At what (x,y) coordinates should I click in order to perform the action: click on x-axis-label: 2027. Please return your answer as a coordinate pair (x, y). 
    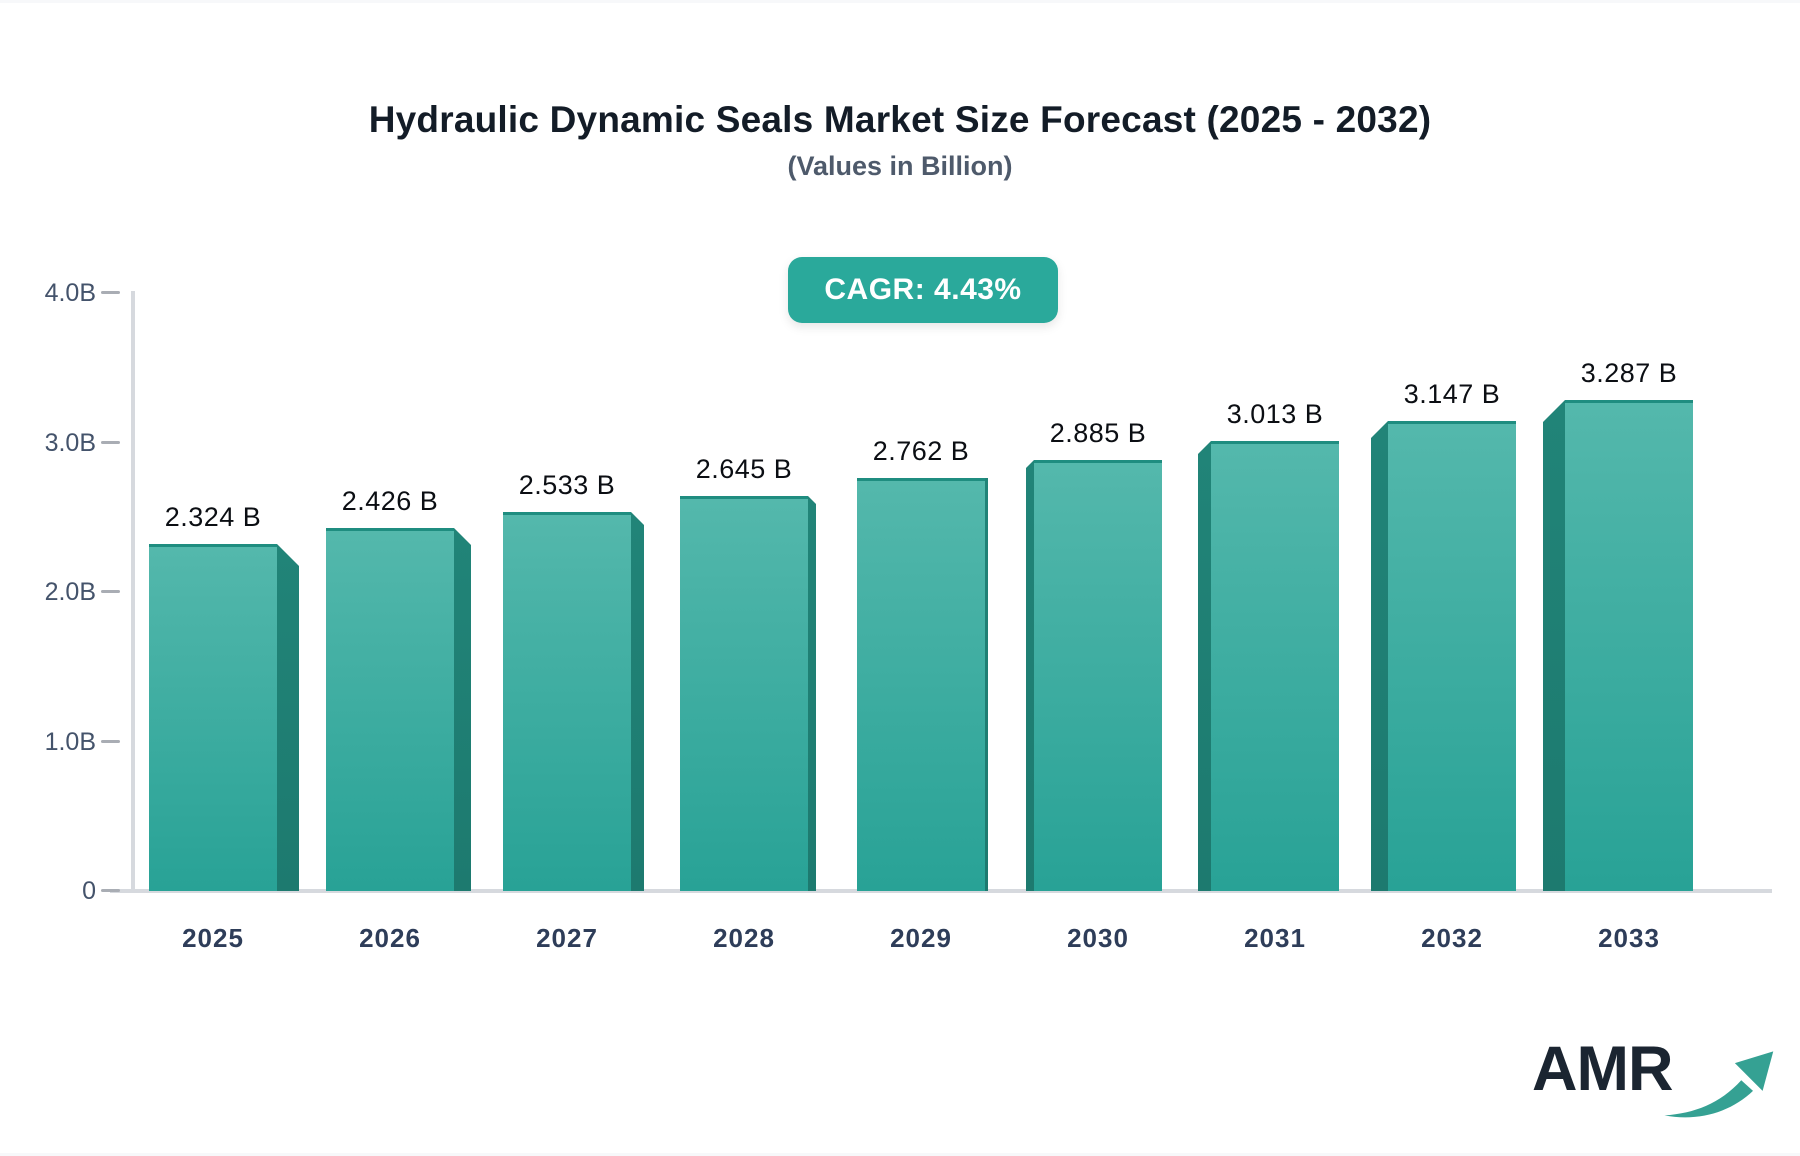
    Looking at the image, I should click on (567, 938).